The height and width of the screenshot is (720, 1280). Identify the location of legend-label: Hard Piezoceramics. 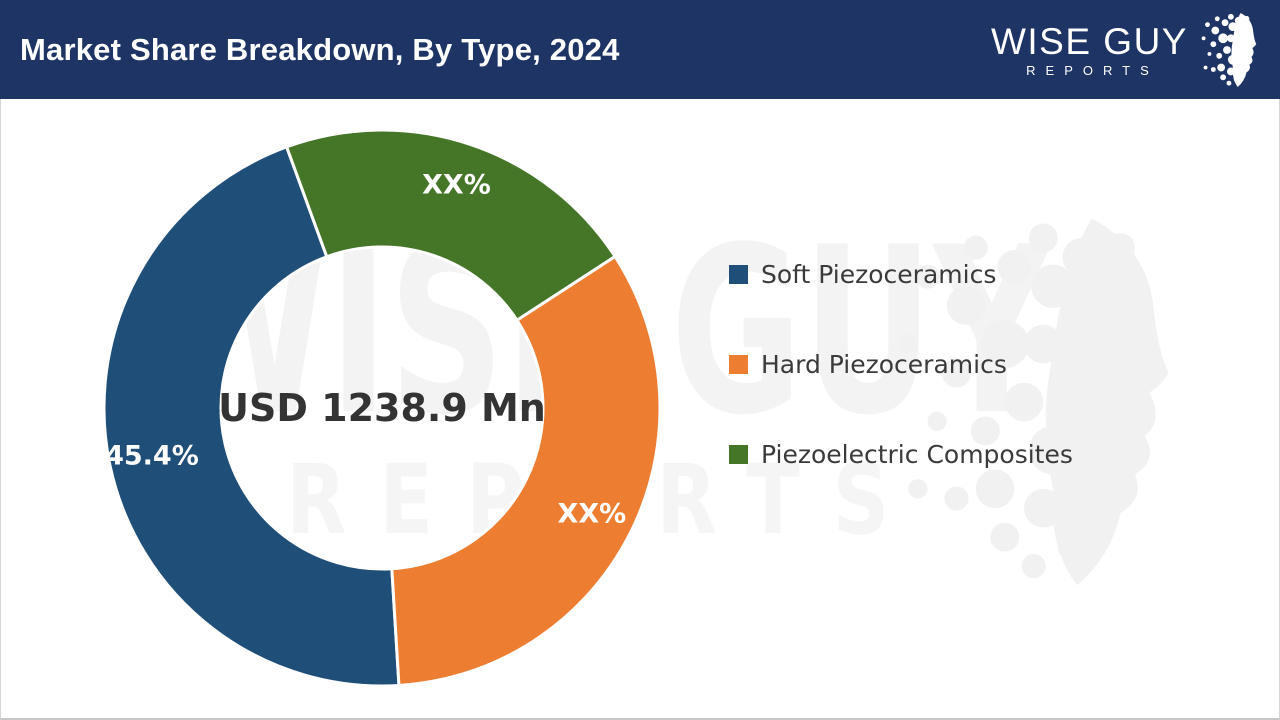
(884, 364).